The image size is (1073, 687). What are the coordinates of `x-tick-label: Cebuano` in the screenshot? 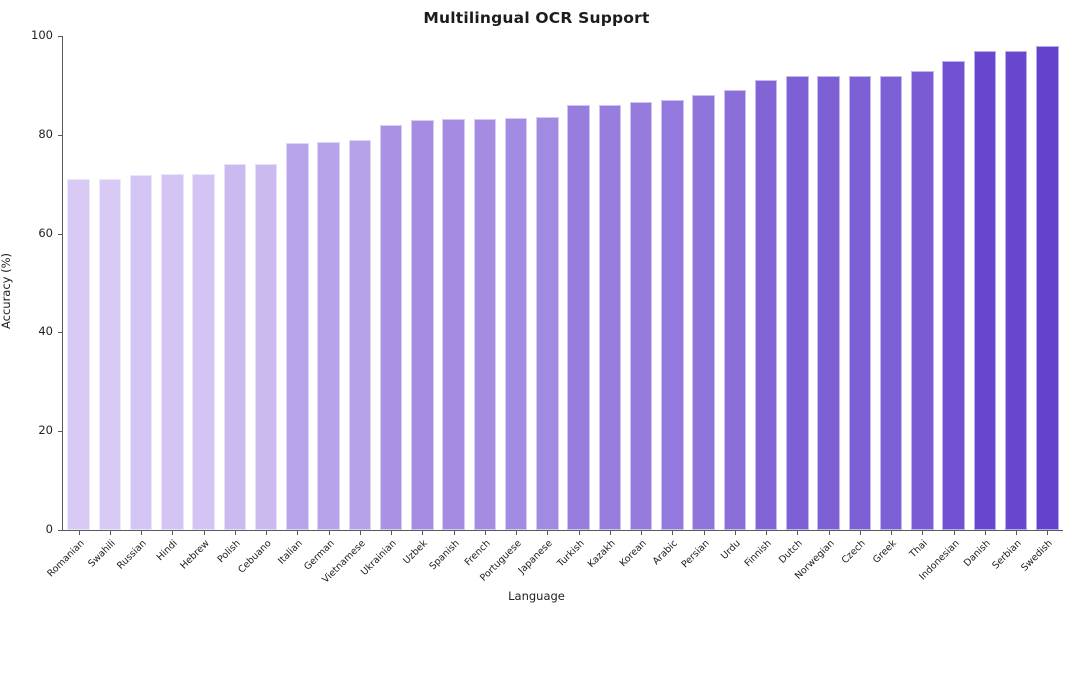 It's located at (255, 557).